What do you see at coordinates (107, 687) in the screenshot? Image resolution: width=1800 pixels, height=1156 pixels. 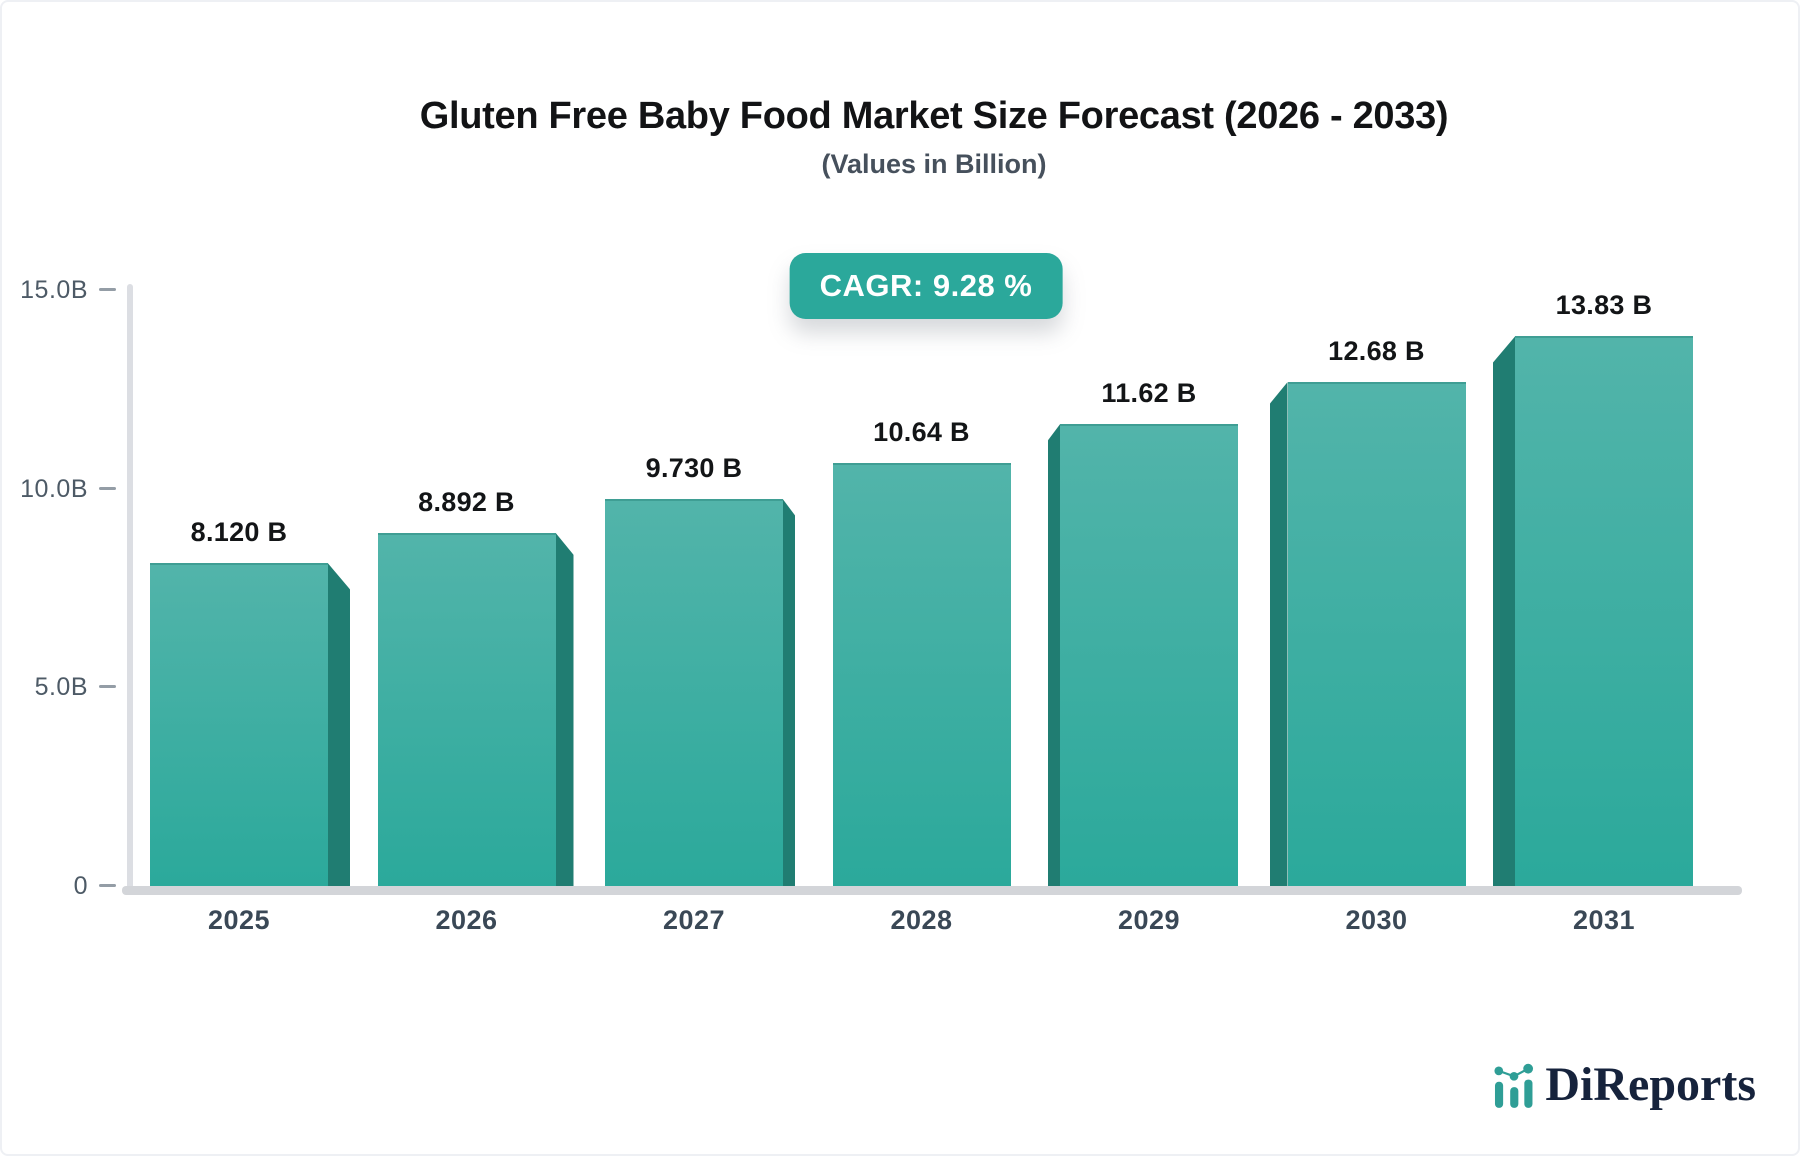 I see `y-axis-tick-5.0B` at bounding box center [107, 687].